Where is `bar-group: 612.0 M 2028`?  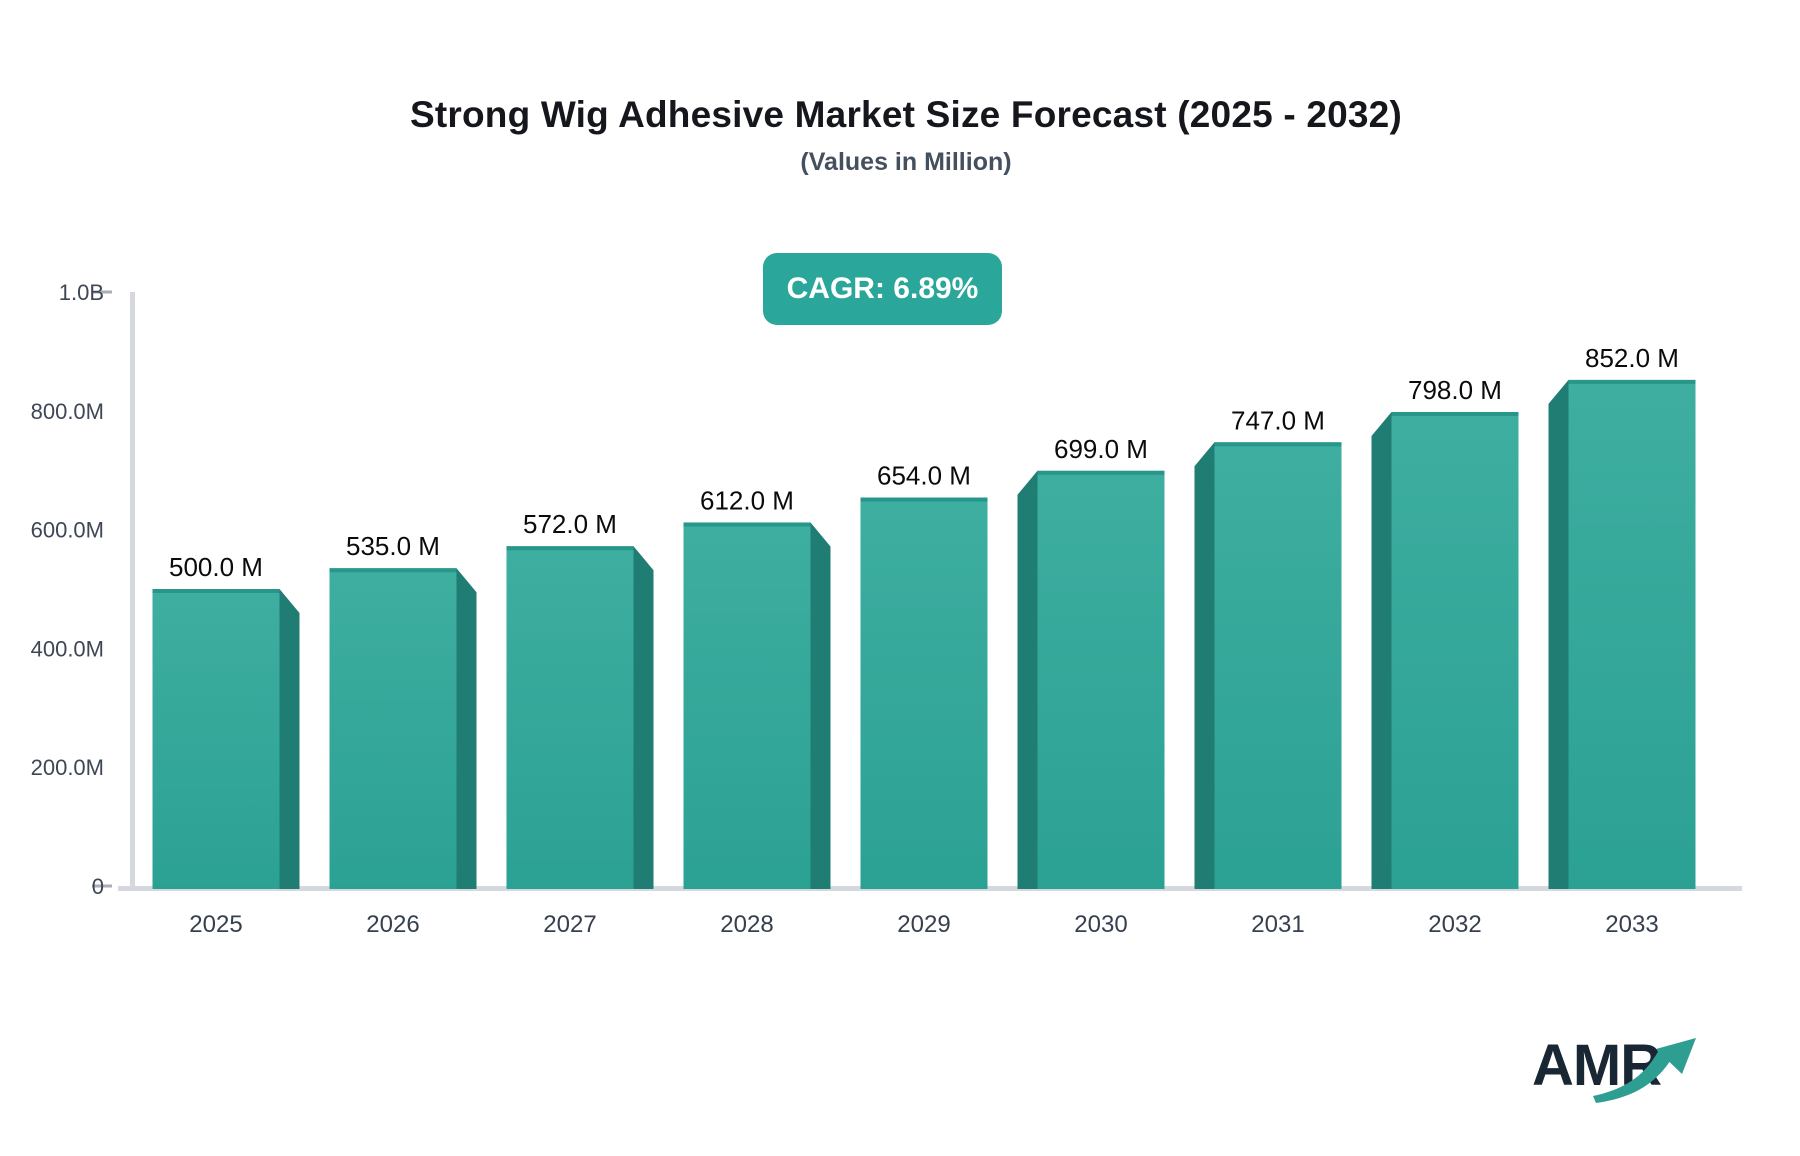 bar-group: 612.0 M 2028 is located at coordinates (757, 711).